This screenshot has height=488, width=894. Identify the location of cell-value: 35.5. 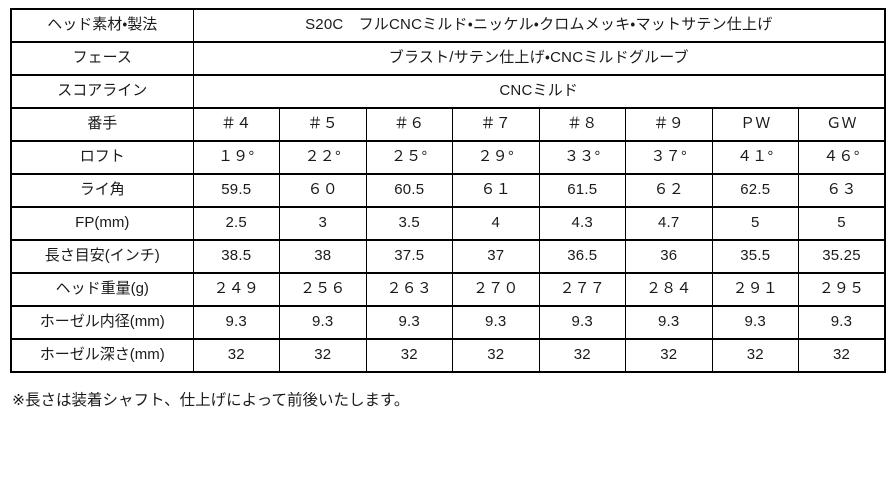
(755, 256).